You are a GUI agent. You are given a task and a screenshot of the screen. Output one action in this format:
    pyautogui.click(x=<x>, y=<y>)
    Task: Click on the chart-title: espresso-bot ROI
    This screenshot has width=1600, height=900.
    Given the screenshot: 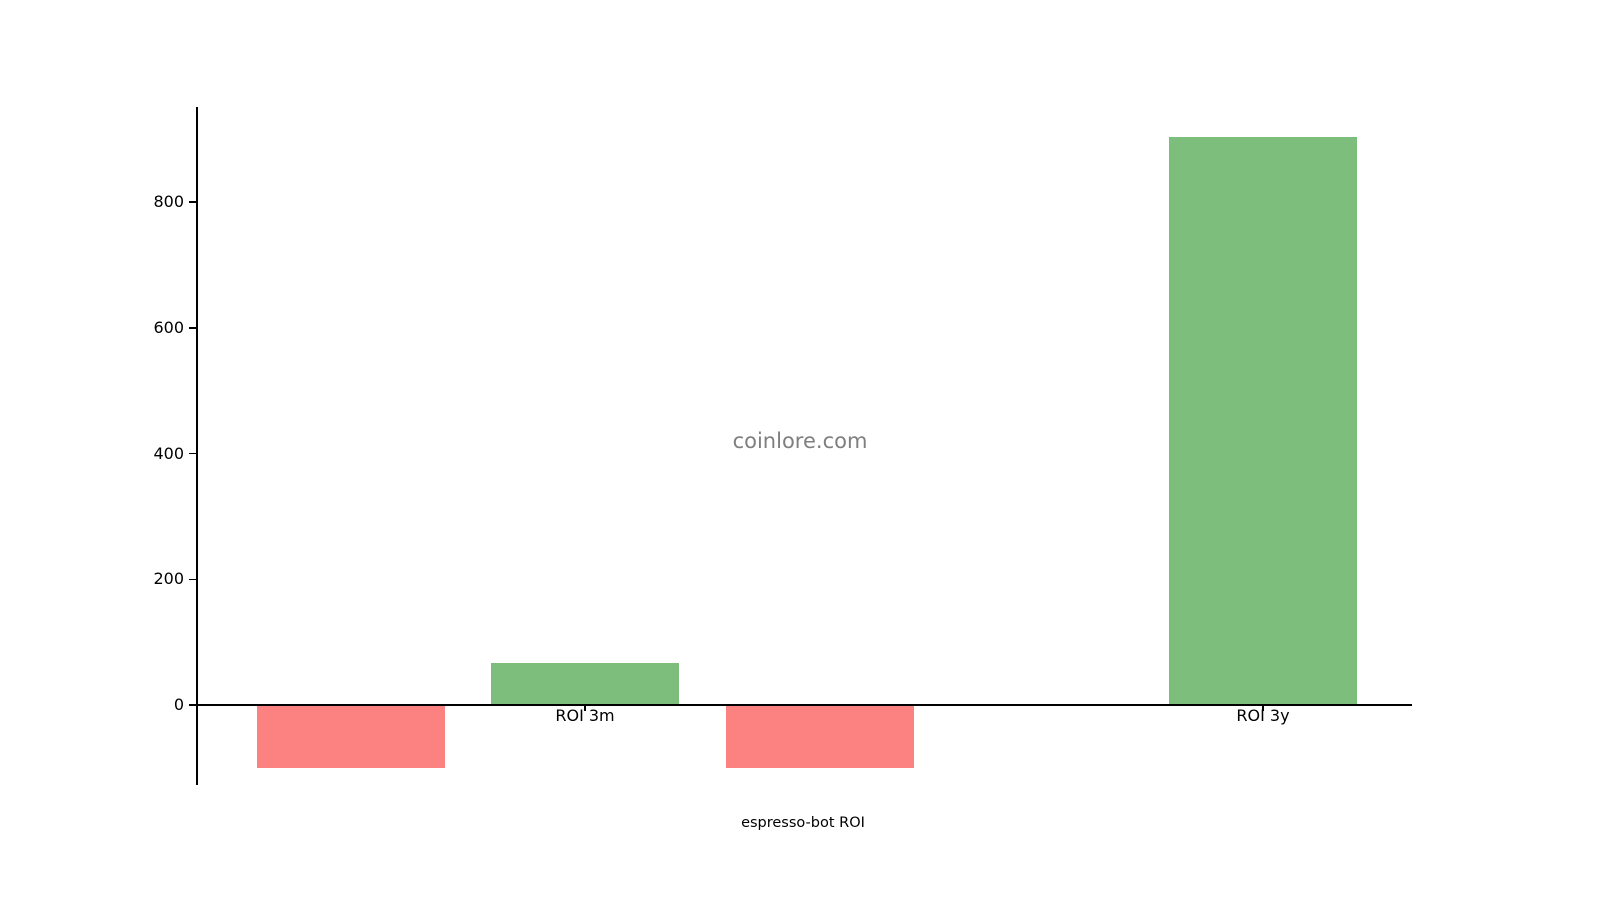 What is the action you would take?
    pyautogui.click(x=803, y=823)
    